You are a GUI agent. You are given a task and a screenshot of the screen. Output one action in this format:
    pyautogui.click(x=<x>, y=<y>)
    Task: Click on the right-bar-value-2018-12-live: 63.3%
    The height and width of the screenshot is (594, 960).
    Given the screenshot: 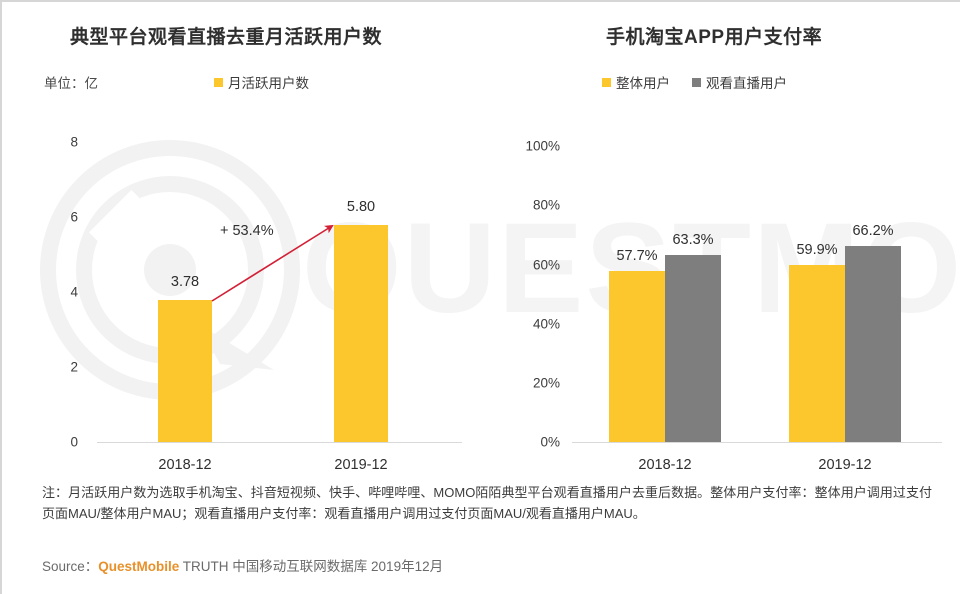 What is the action you would take?
    pyautogui.click(x=693, y=240)
    